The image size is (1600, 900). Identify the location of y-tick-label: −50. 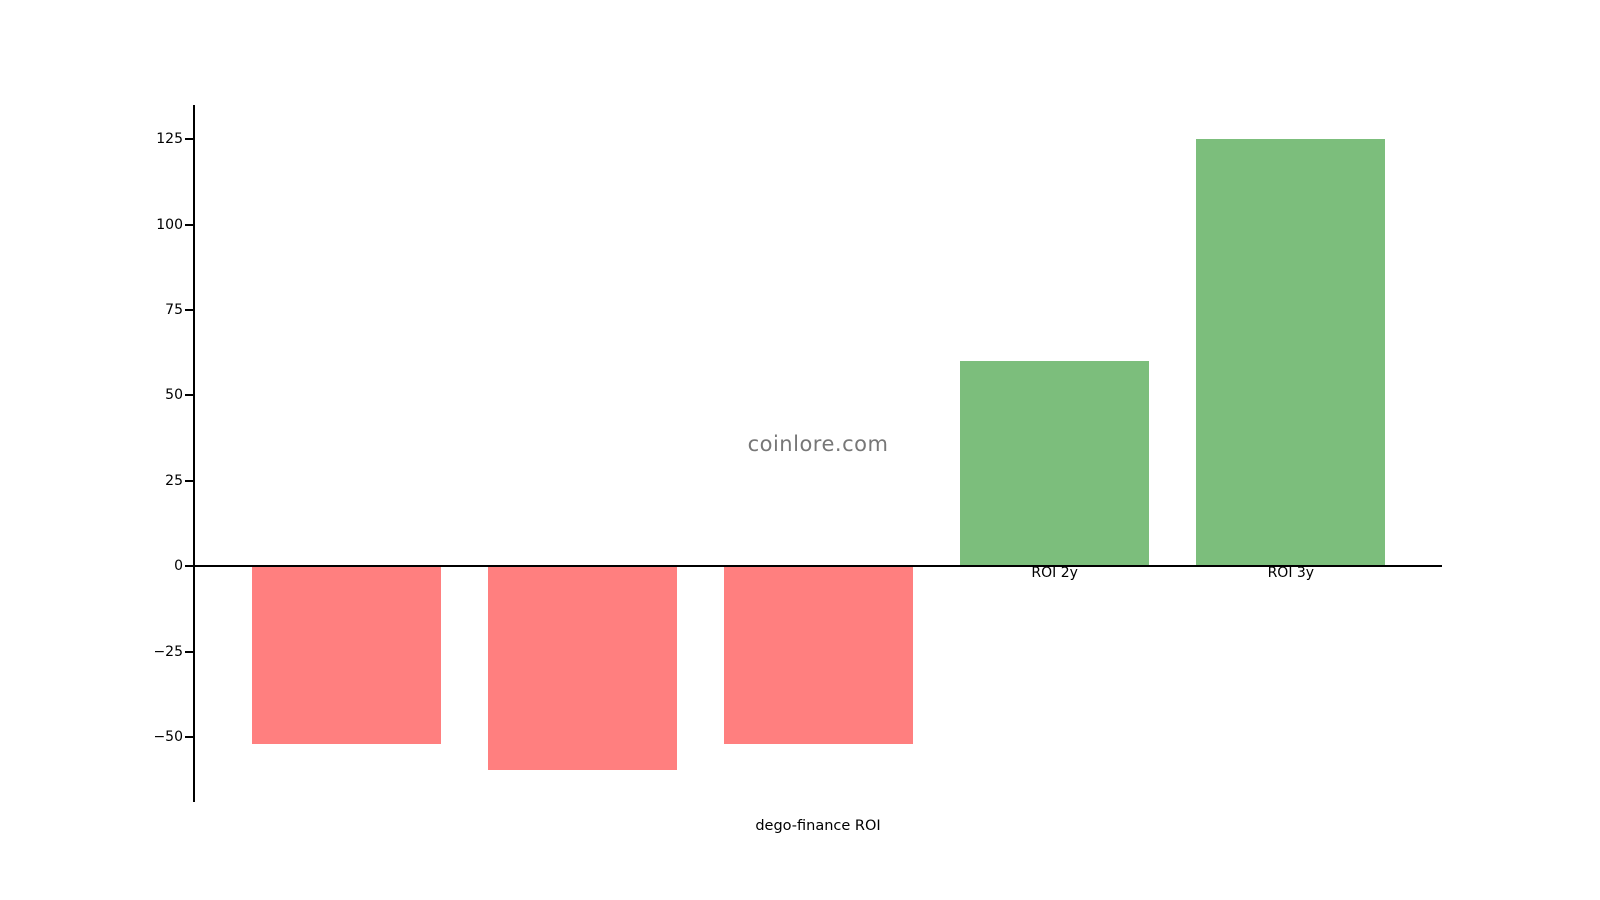
(168, 737).